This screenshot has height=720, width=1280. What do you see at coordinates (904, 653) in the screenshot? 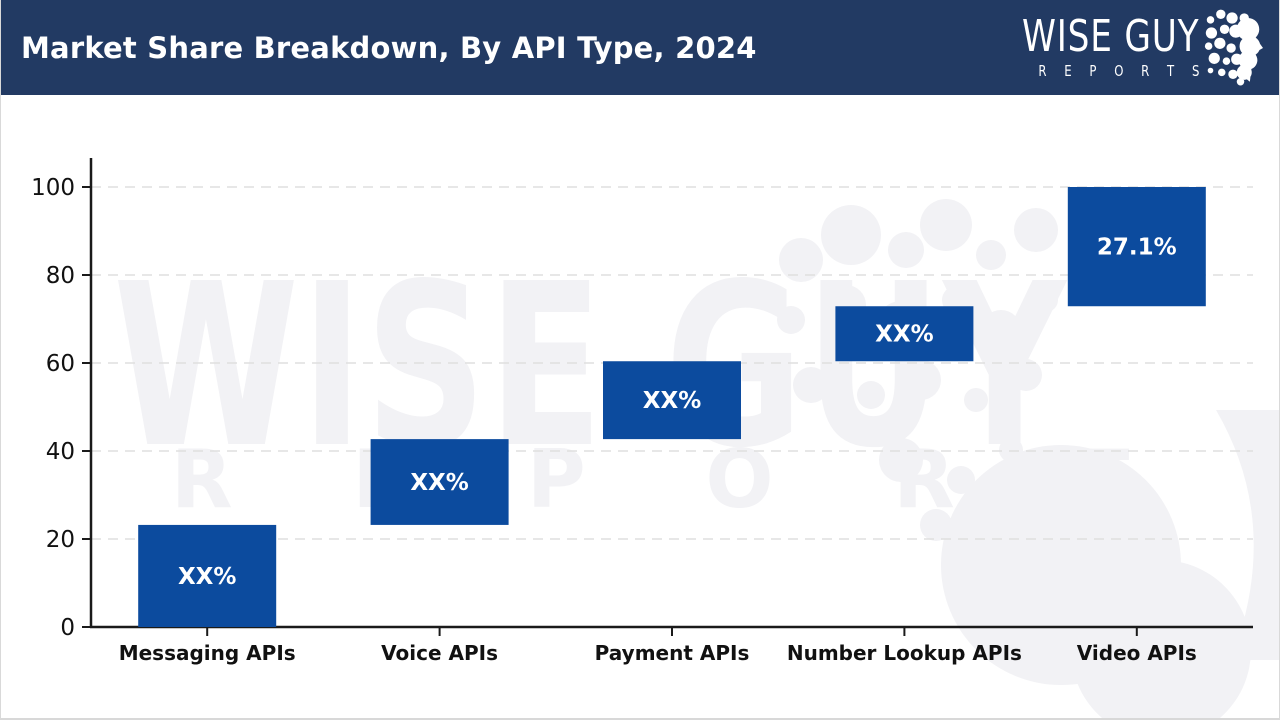
I see `x-category-label-number-lookup-apis: Number Lookup APIs` at bounding box center [904, 653].